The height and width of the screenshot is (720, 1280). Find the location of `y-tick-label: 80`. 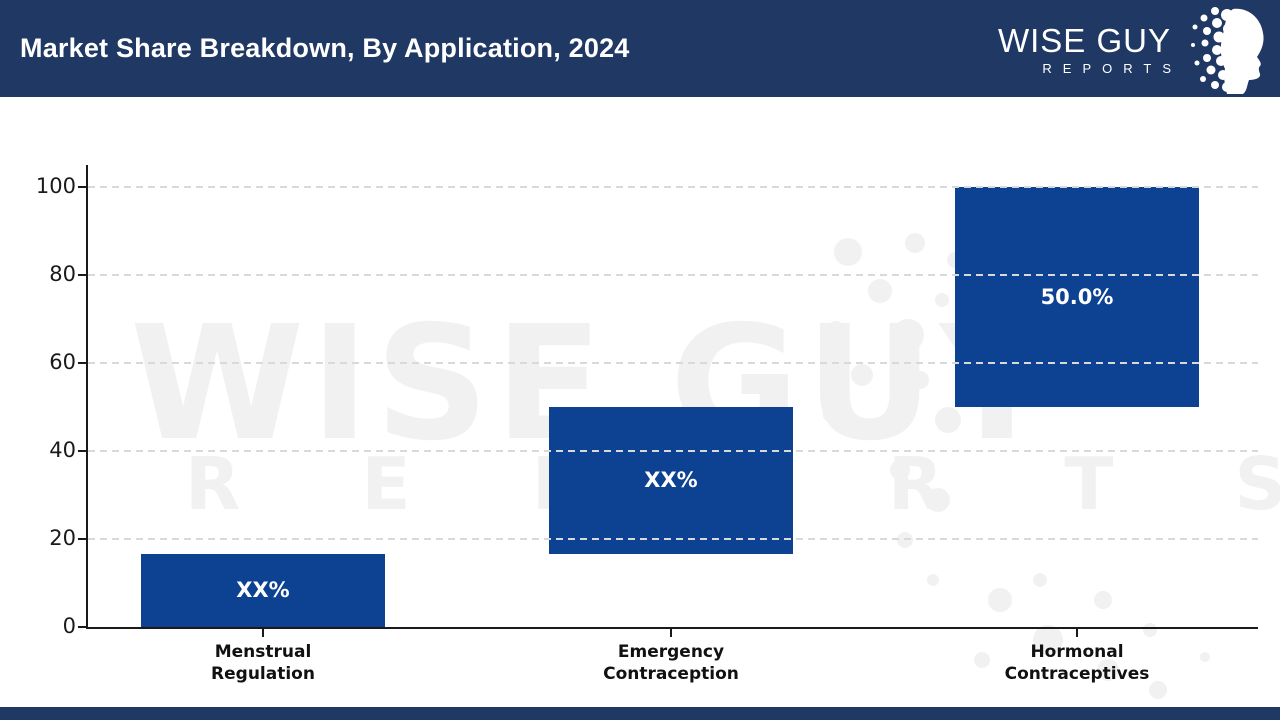

y-tick-label: 80 is located at coordinates (62, 274).